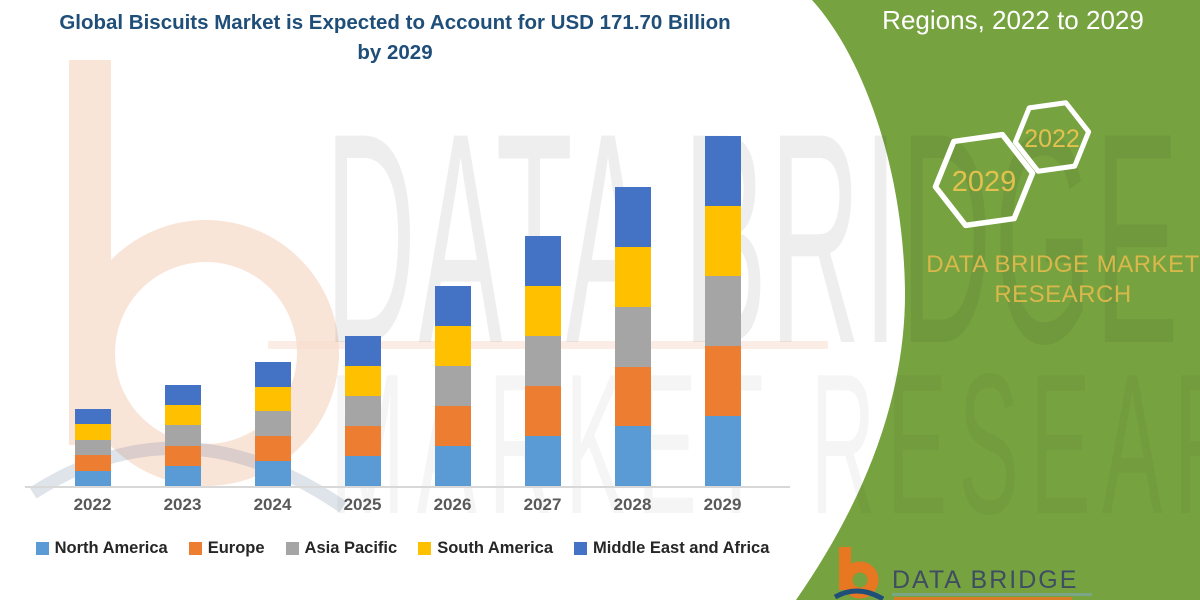 This screenshot has width=1200, height=600. I want to click on bar-2026, so click(452, 386).